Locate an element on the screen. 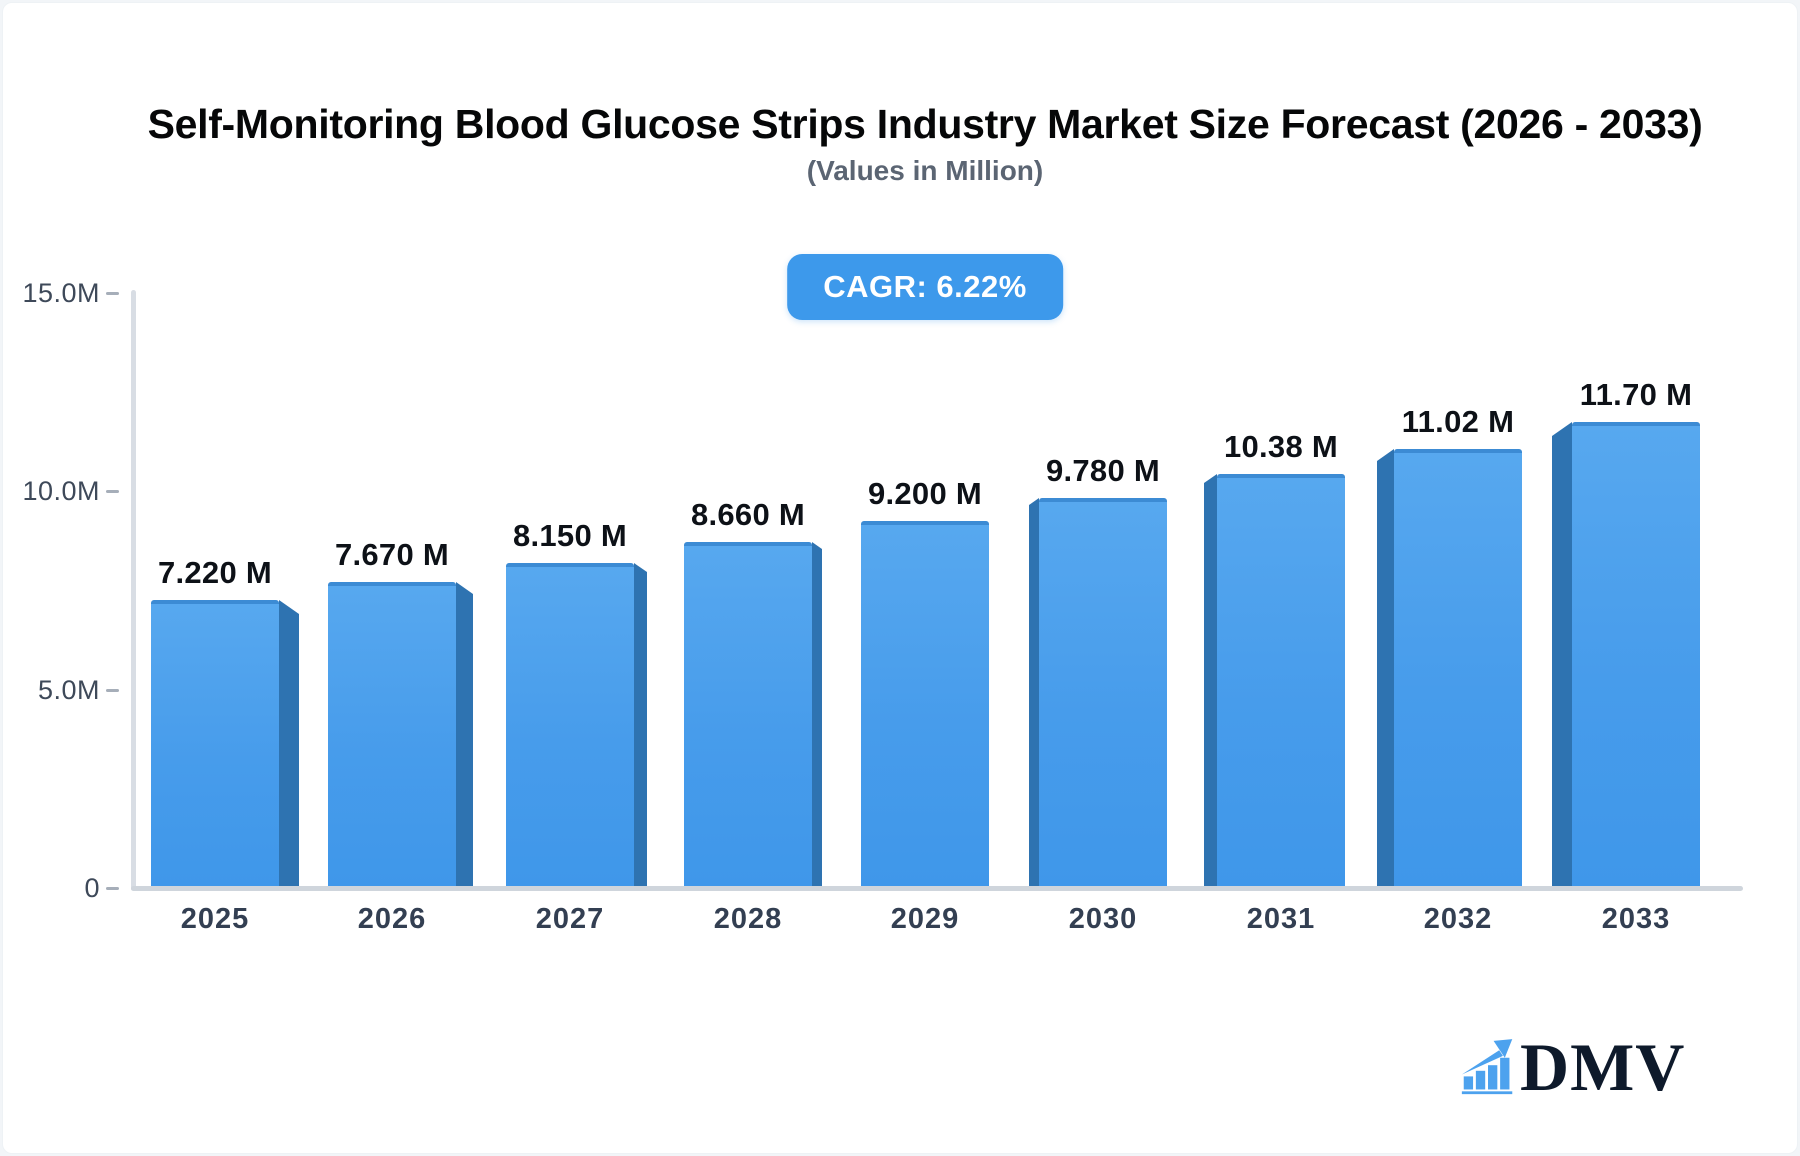  bar-value-label-2031: 10.38 M is located at coordinates (1281, 446).